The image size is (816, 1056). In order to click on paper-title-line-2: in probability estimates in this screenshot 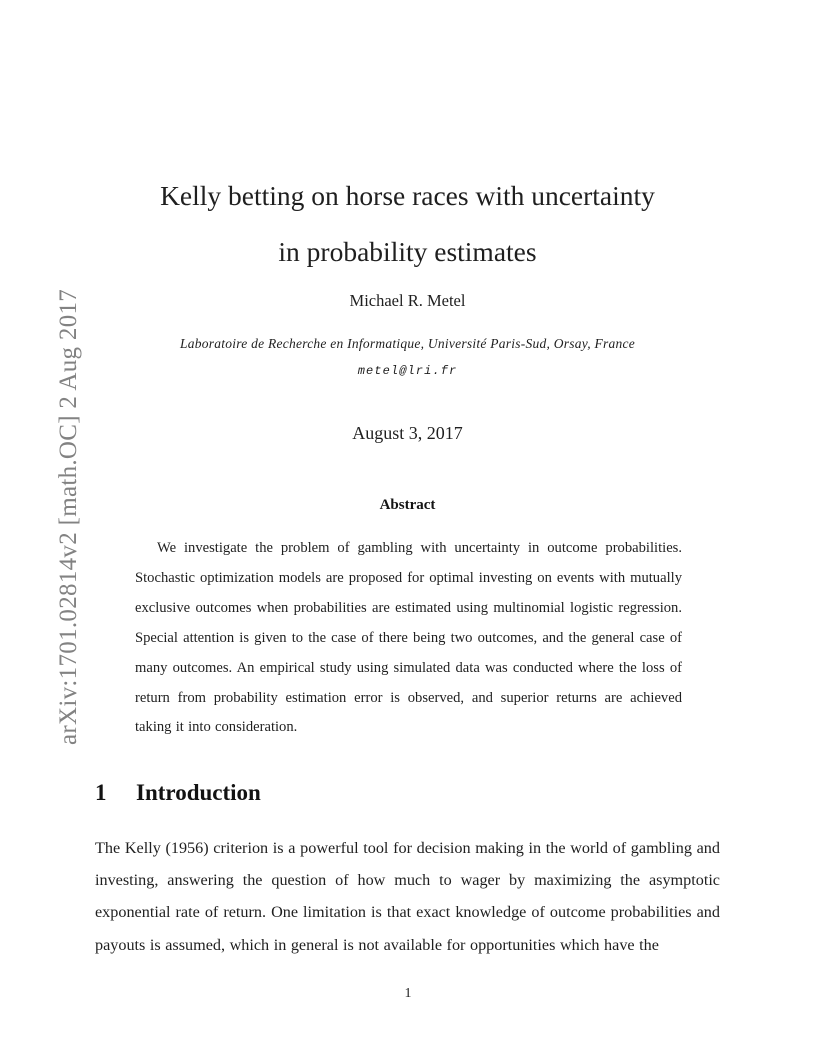, I will do `click(407, 251)`.